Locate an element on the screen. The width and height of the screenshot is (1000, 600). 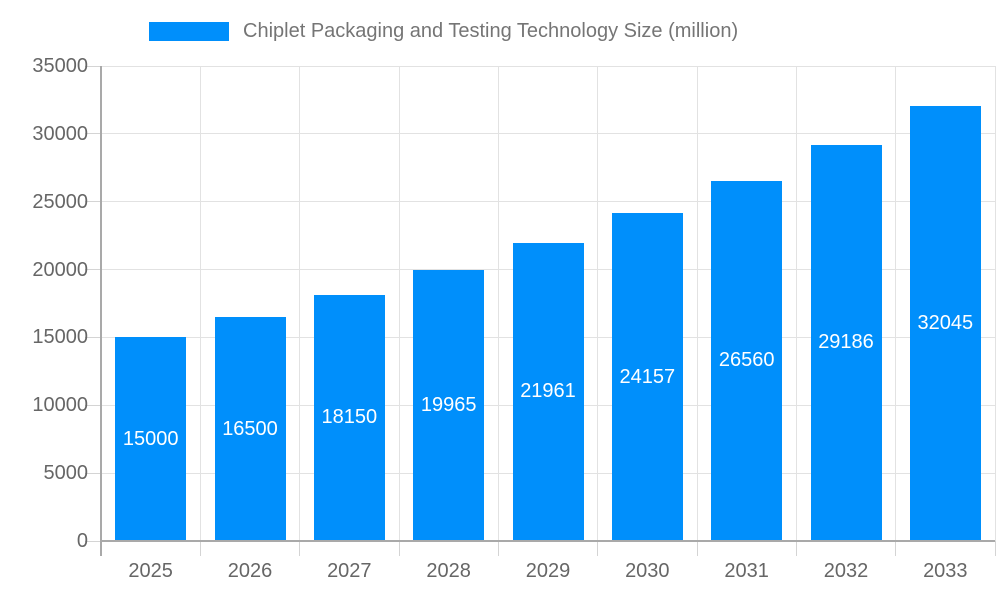
bar-value-label: 18150 is located at coordinates (349, 417).